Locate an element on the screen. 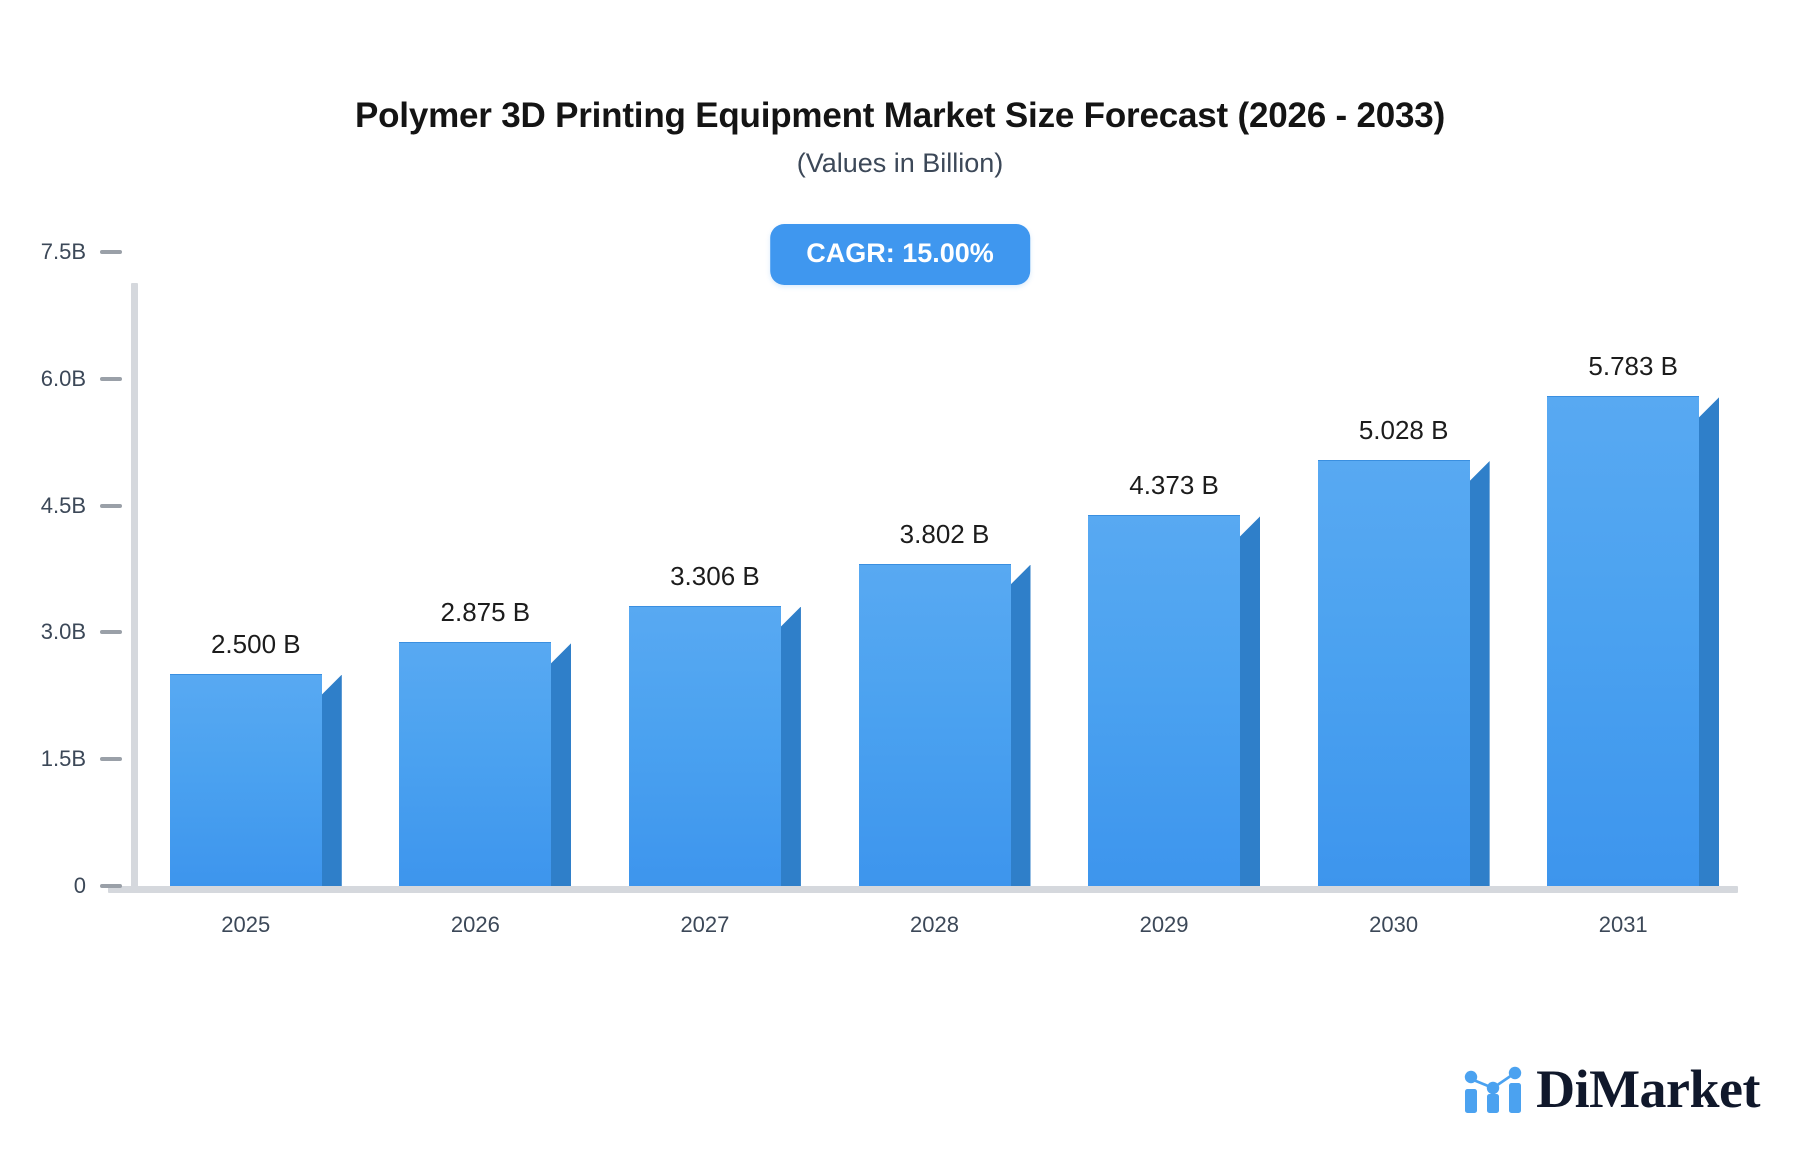 This screenshot has width=1800, height=1156. bar-2026 is located at coordinates (485, 763).